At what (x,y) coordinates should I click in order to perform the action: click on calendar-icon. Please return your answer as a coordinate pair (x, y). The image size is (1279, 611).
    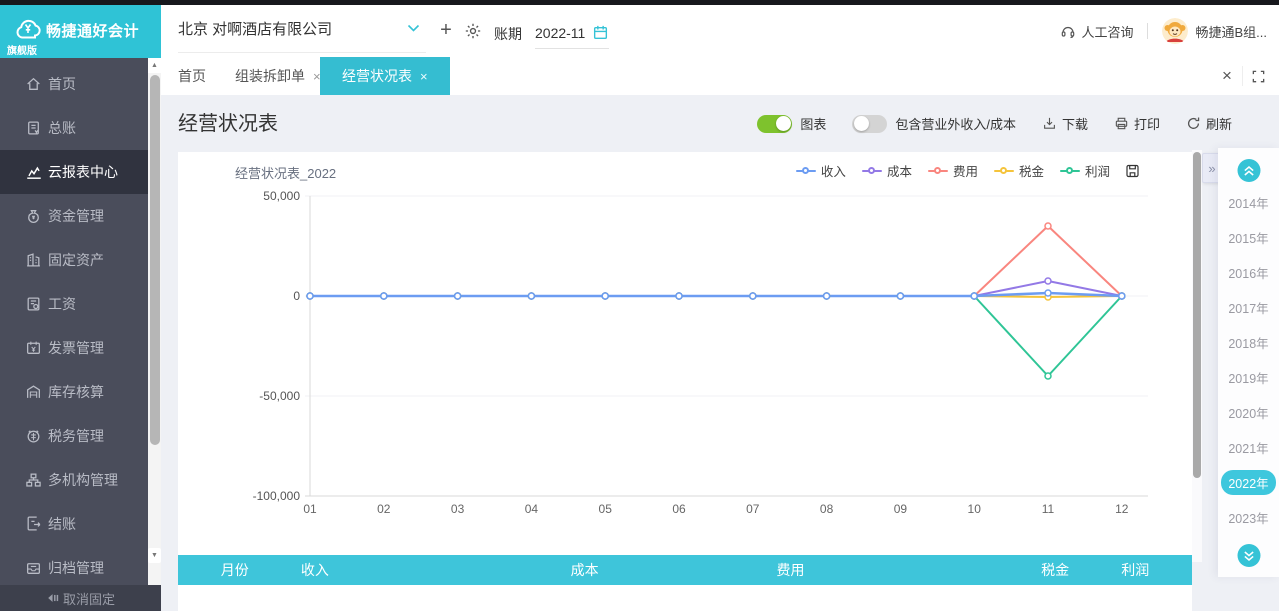
    Looking at the image, I should click on (600, 32).